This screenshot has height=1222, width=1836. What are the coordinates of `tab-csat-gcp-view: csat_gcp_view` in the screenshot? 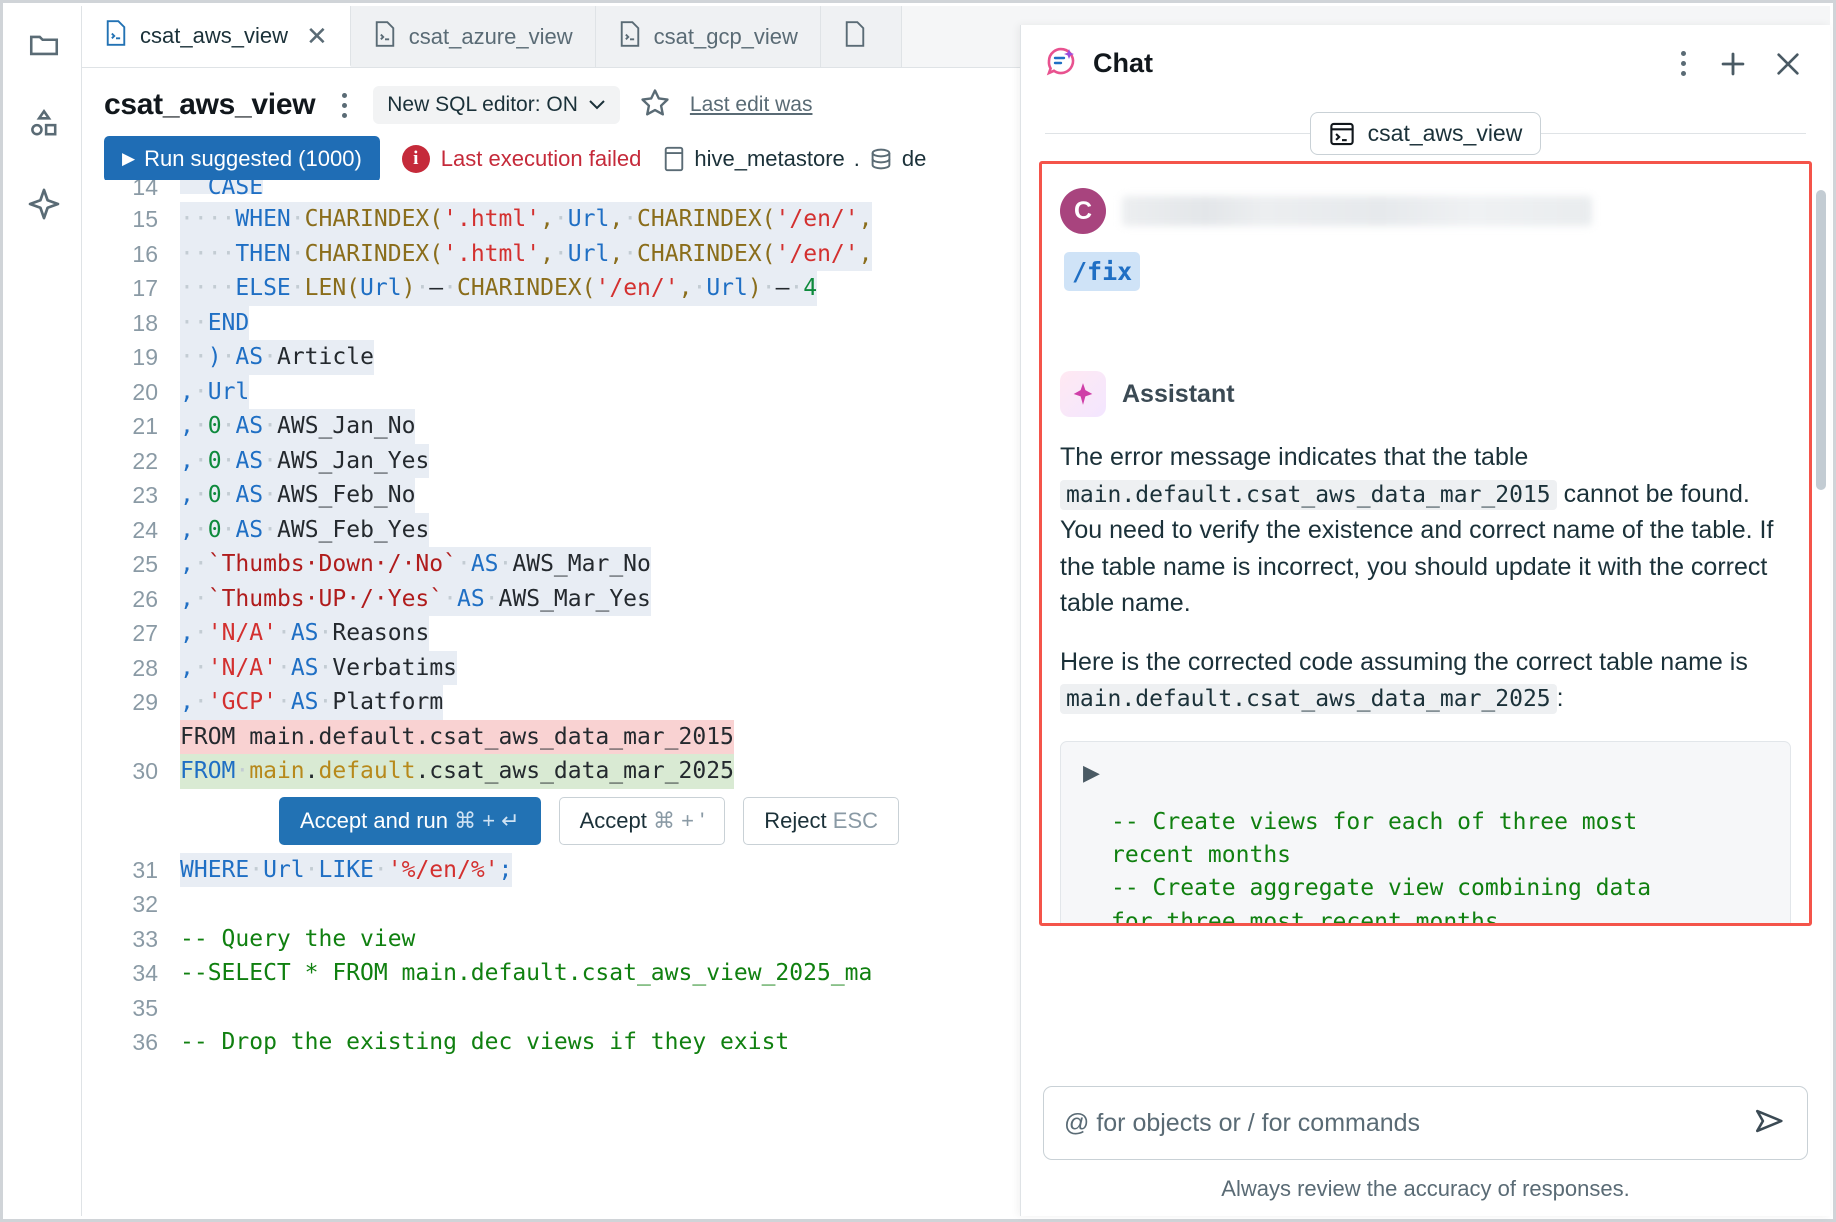 It's located at (708, 36).